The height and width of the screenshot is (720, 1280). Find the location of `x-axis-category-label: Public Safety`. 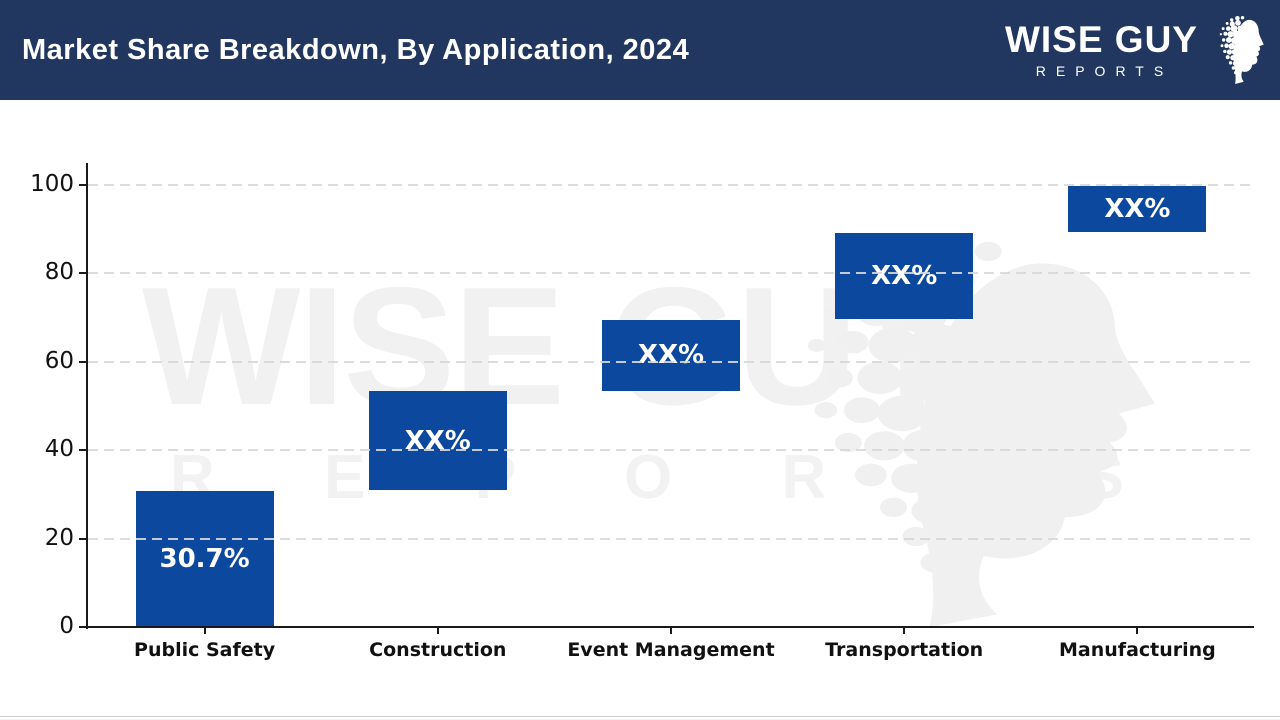

x-axis-category-label: Public Safety is located at coordinates (205, 650).